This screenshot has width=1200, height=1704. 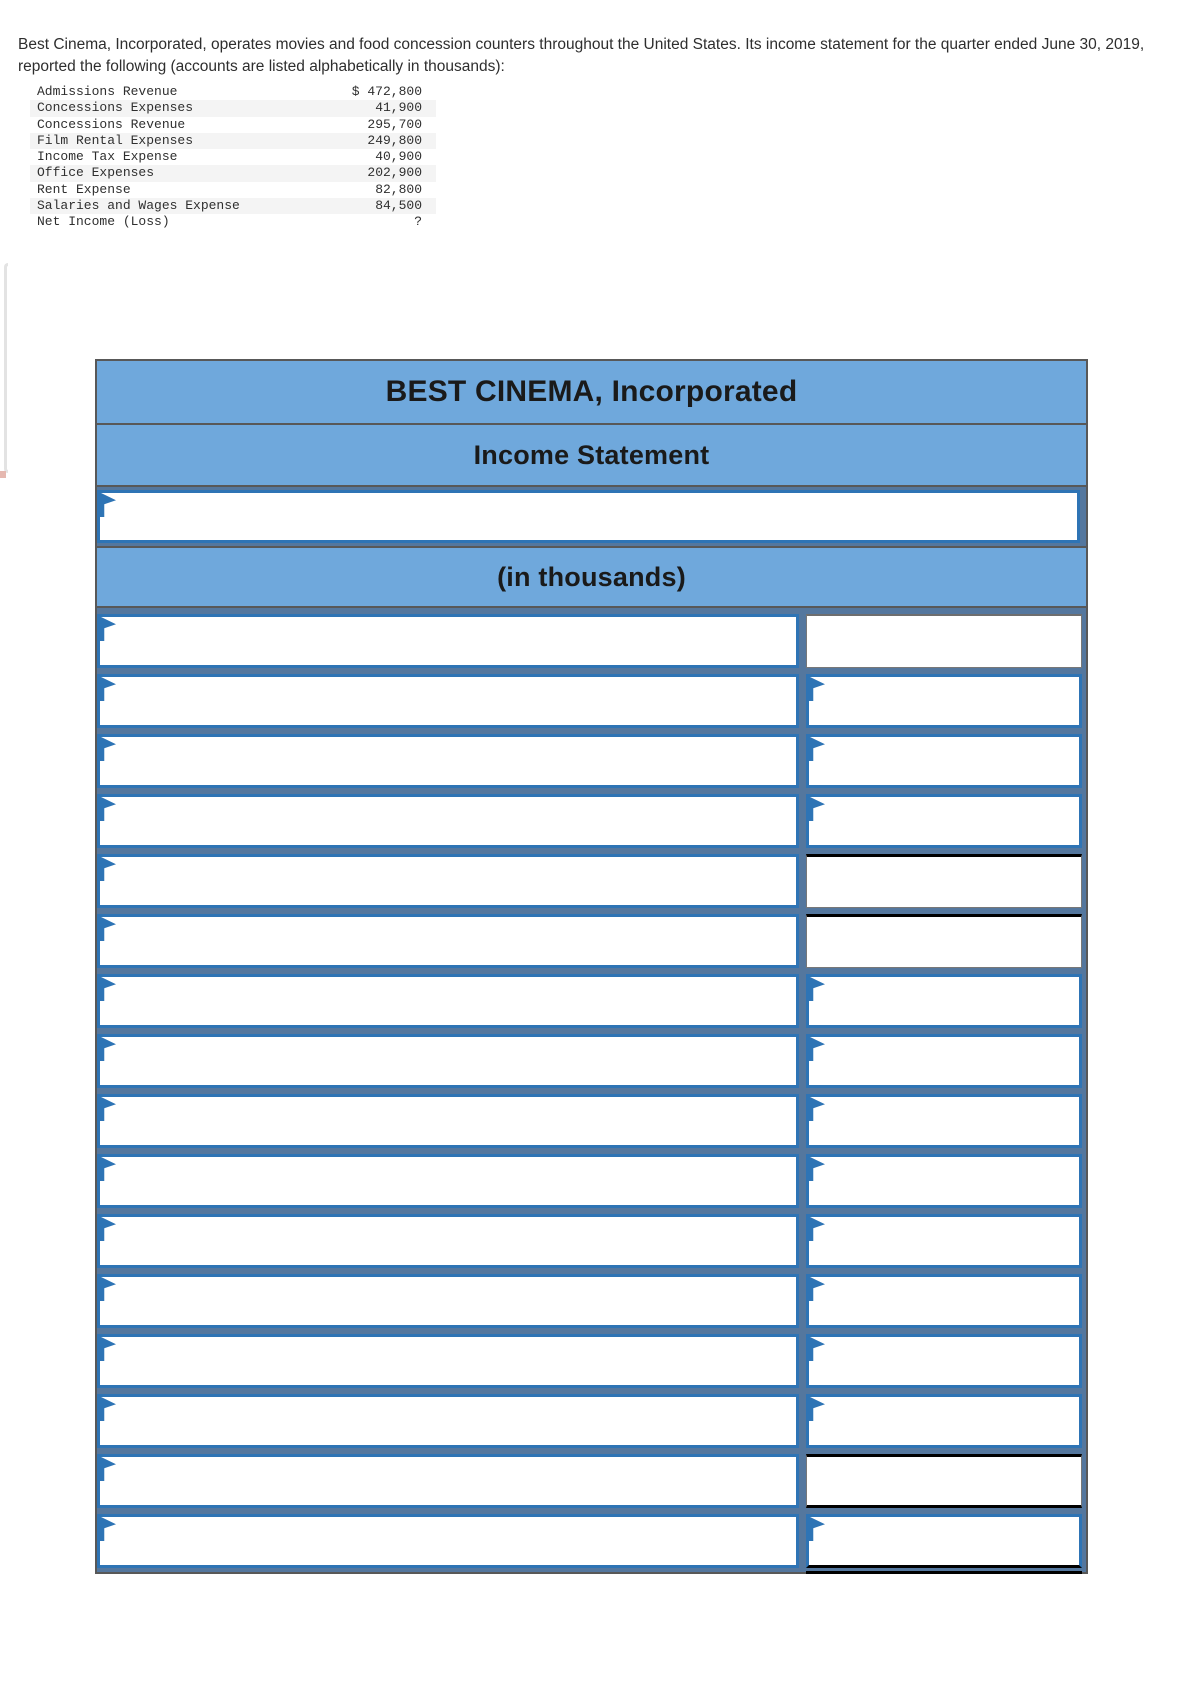 What do you see at coordinates (115, 140) in the screenshot?
I see `account-name: Film Rental Expenses` at bounding box center [115, 140].